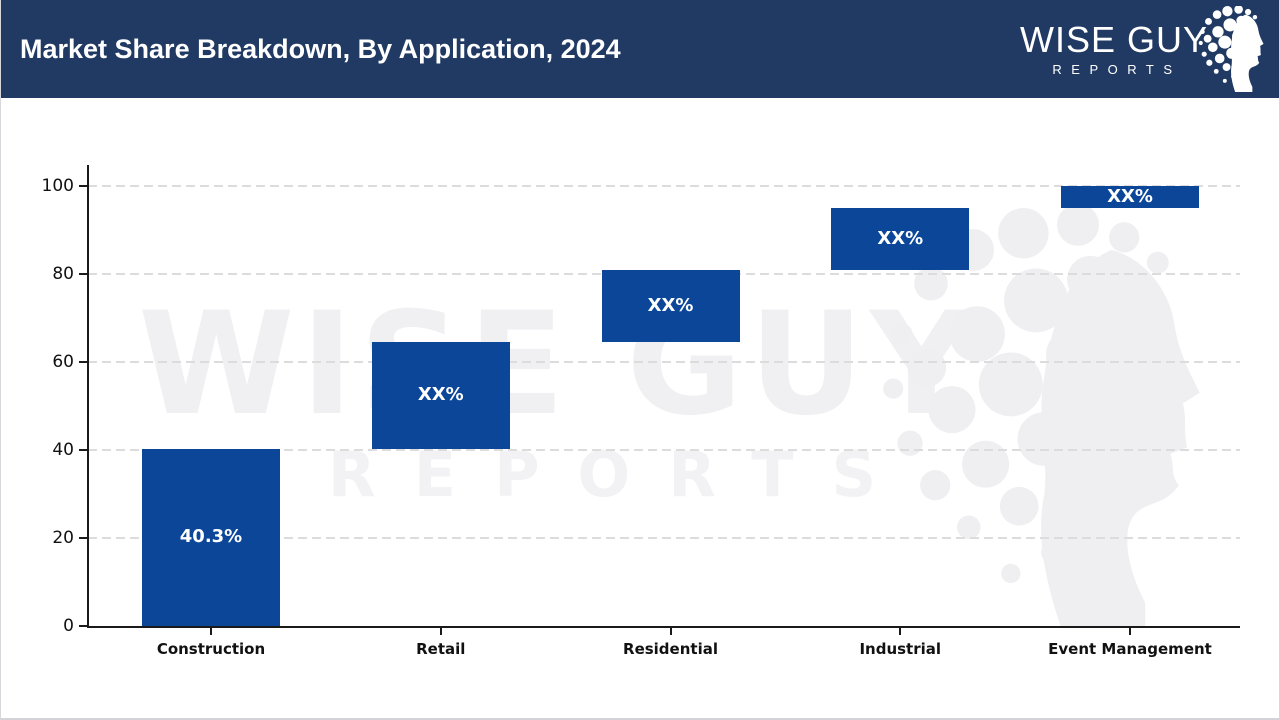  Describe the element at coordinates (63, 362) in the screenshot. I see `y-tick-label: 60` at that location.